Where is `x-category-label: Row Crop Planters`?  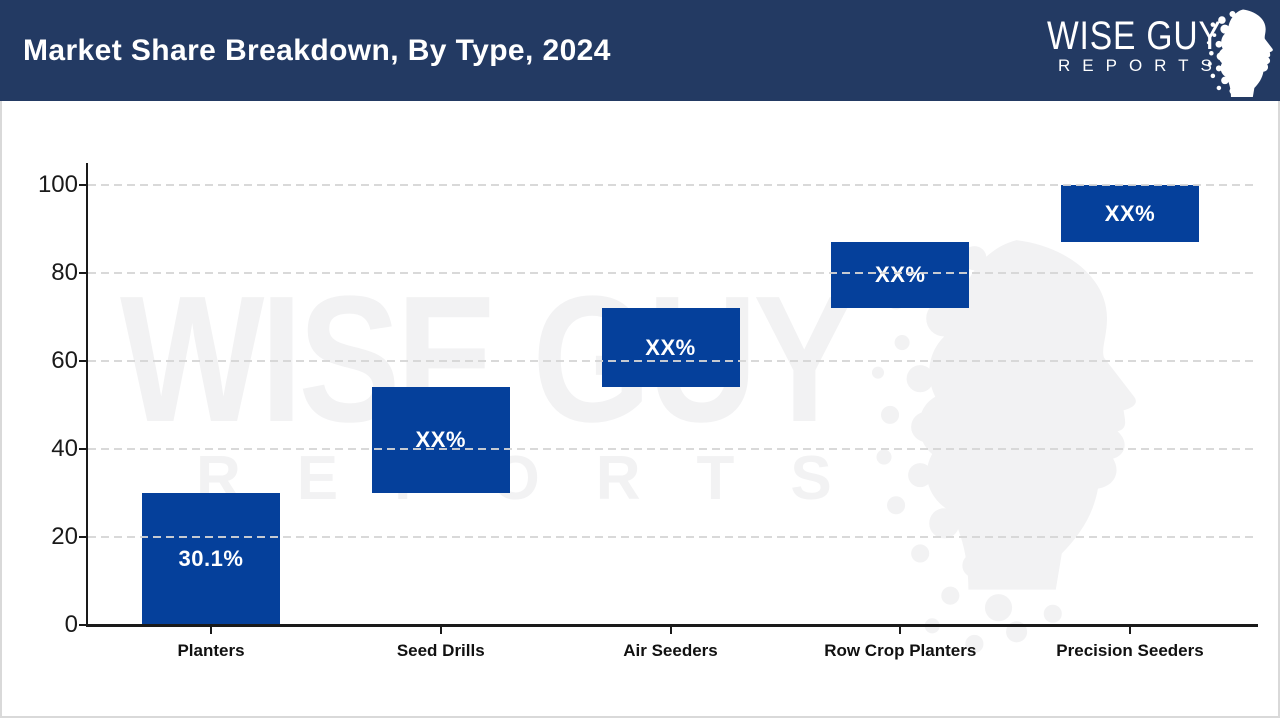
x-category-label: Row Crop Planters is located at coordinates (900, 650).